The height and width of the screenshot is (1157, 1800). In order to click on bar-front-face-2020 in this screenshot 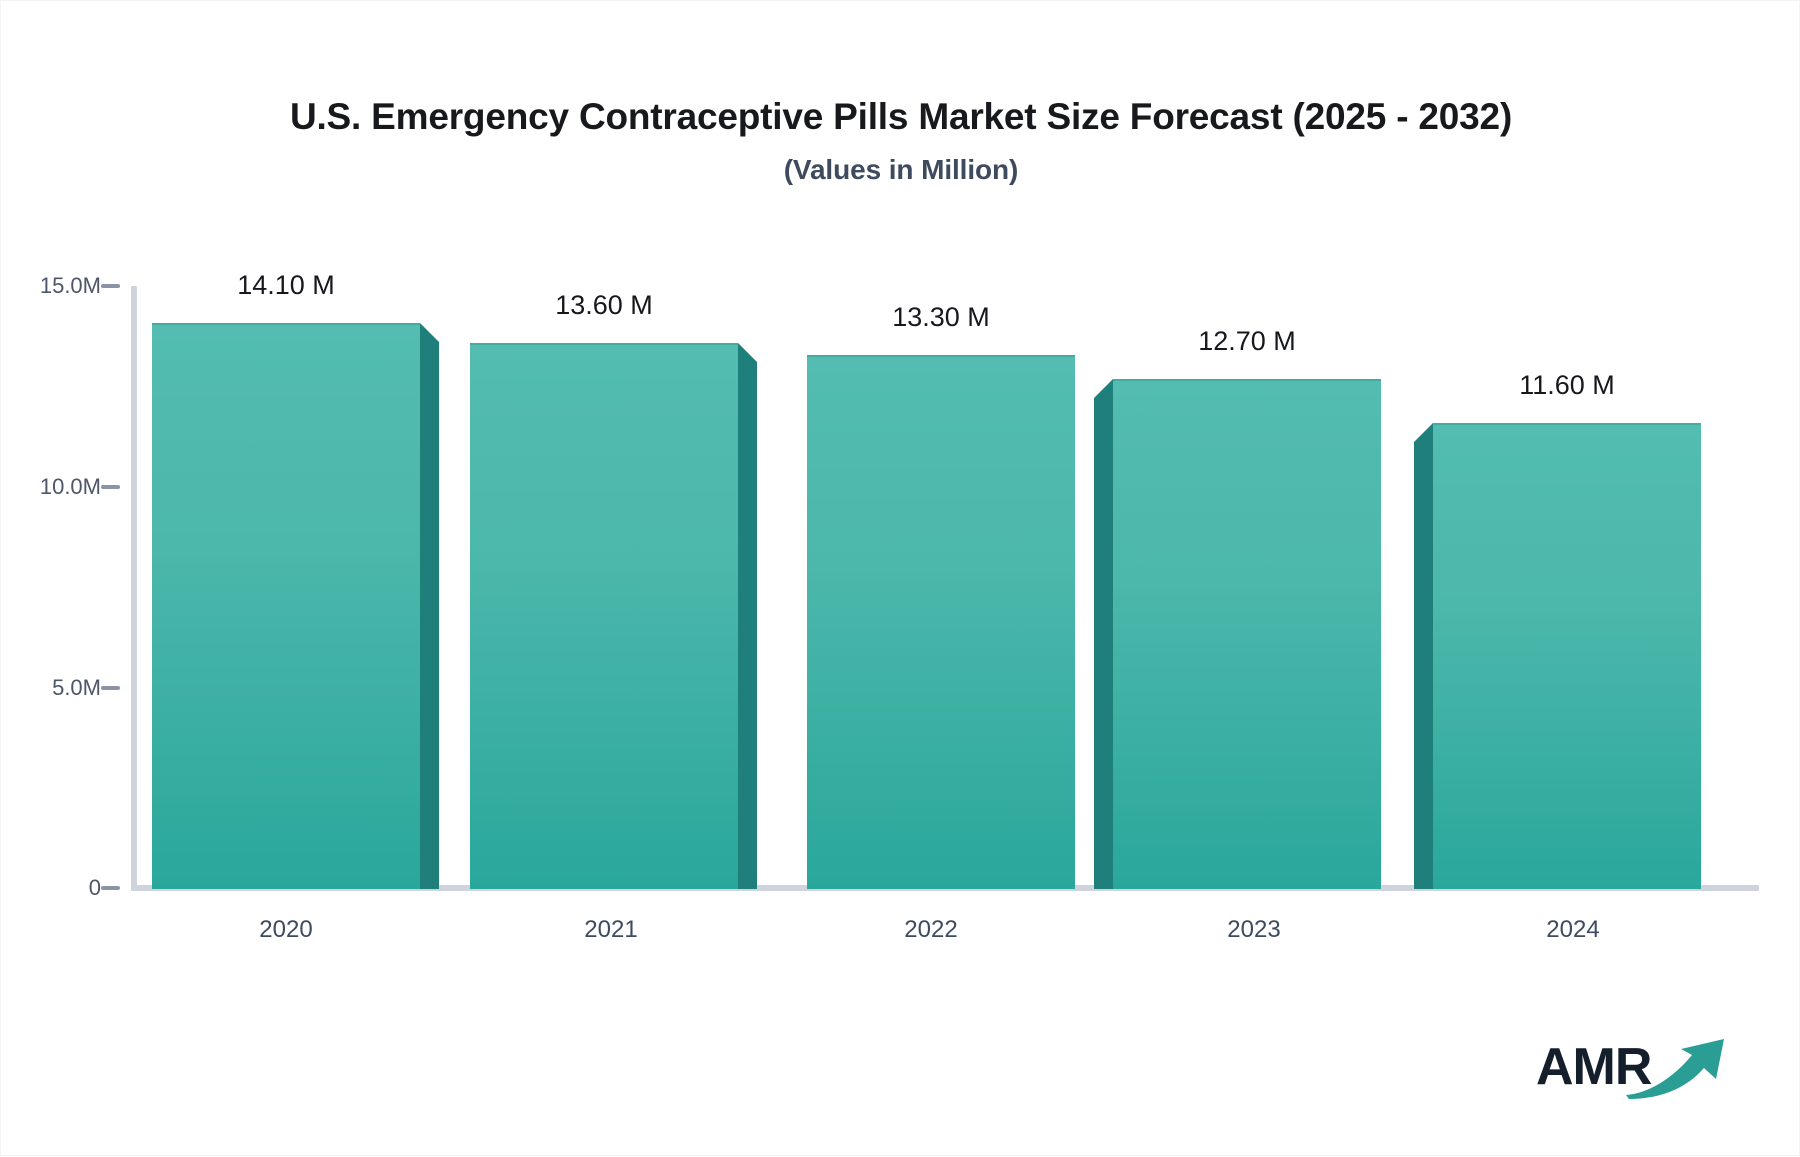, I will do `click(286, 606)`.